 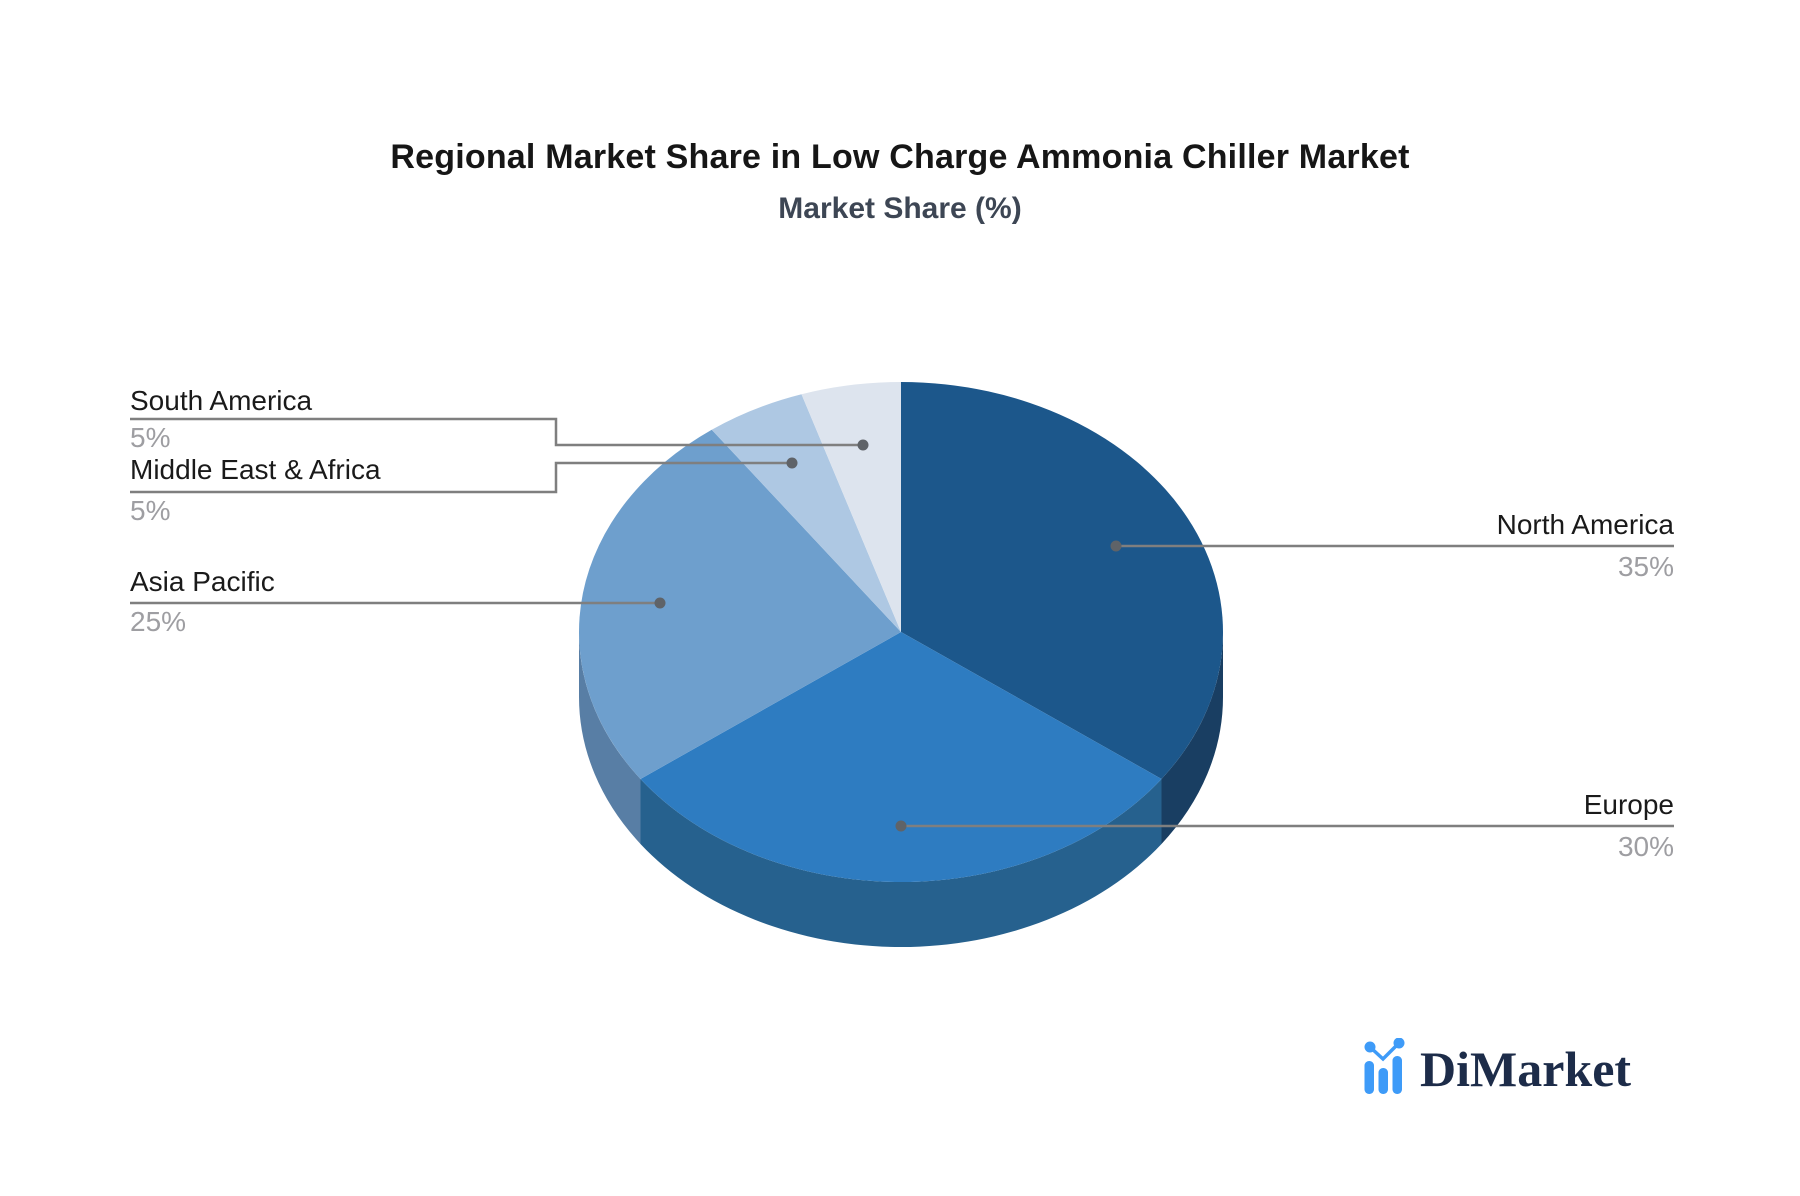 I want to click on pie-slice-asia-pacific, so click(x=740, y=604).